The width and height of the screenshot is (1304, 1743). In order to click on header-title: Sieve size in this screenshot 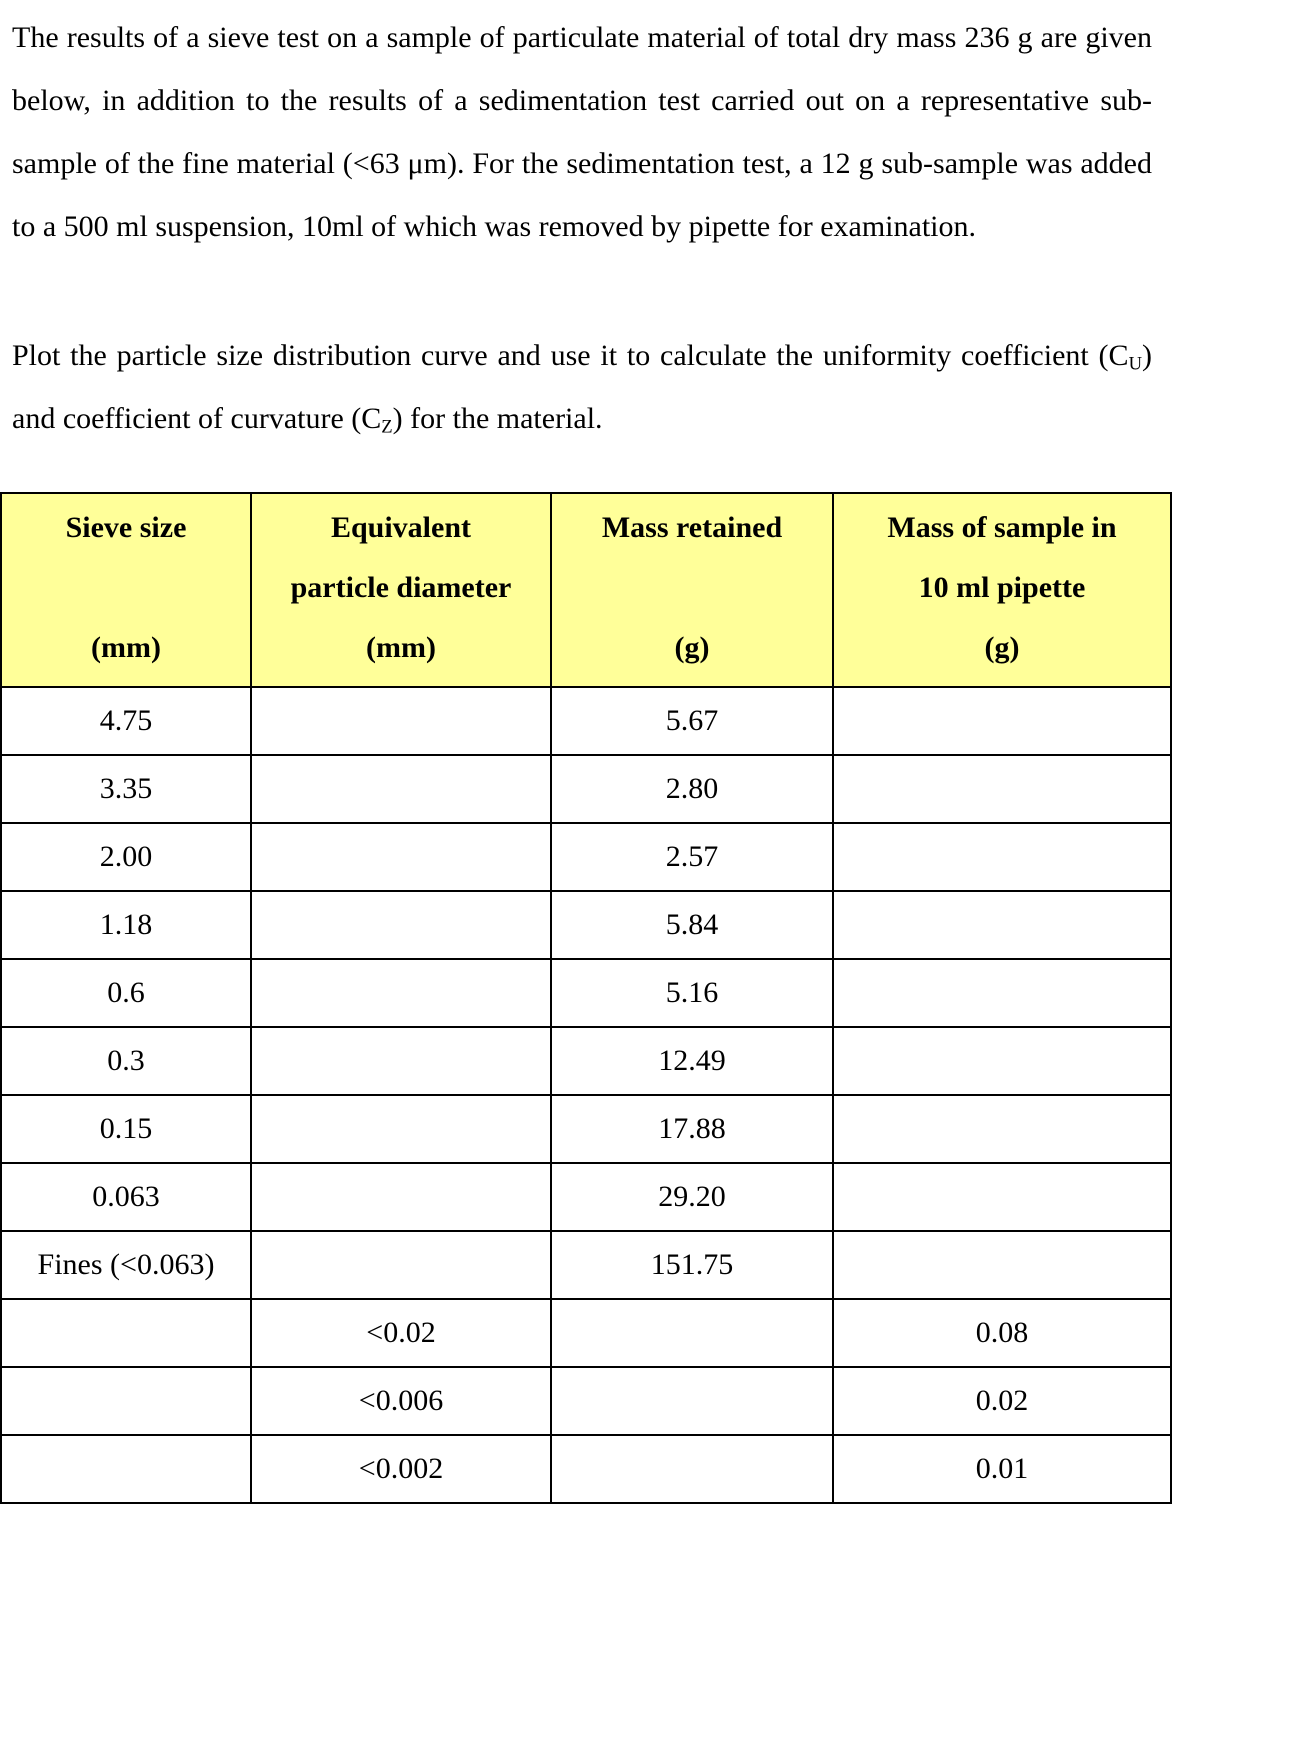, I will do `click(126, 527)`.